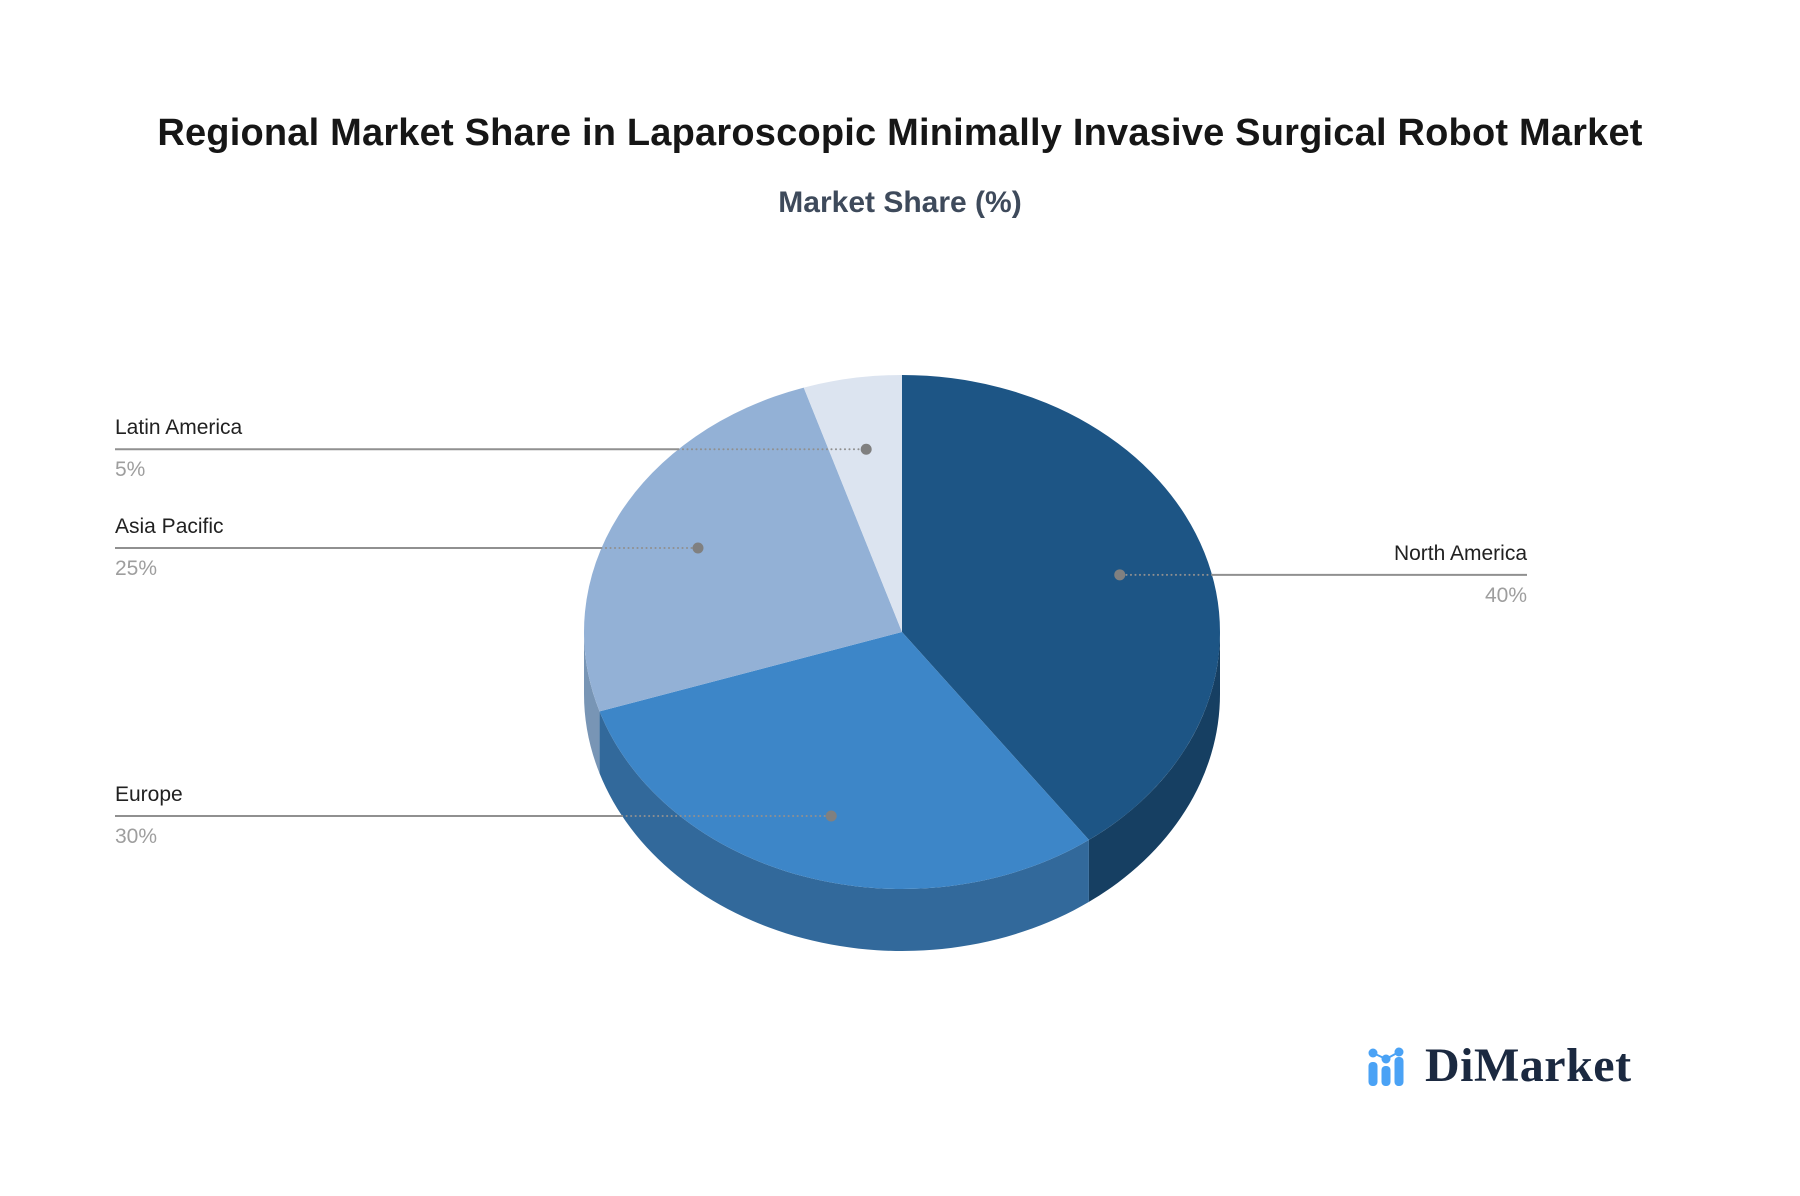  What do you see at coordinates (743, 549) in the screenshot?
I see `pie-slice-asia-pacific` at bounding box center [743, 549].